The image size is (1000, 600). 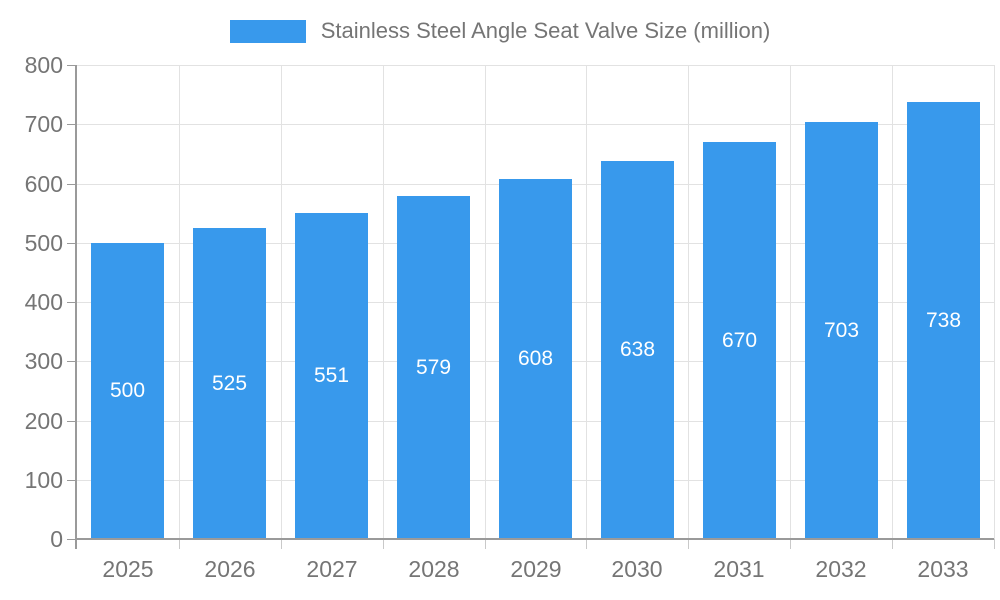 I want to click on bar-value-label: 500, so click(x=127, y=390).